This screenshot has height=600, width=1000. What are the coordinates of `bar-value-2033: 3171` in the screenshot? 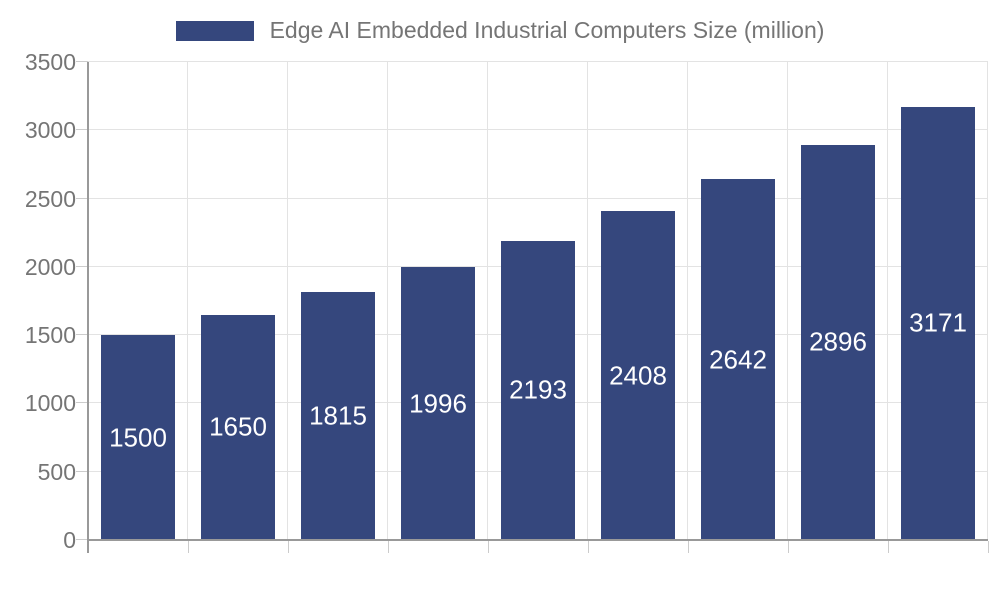 It's located at (938, 322).